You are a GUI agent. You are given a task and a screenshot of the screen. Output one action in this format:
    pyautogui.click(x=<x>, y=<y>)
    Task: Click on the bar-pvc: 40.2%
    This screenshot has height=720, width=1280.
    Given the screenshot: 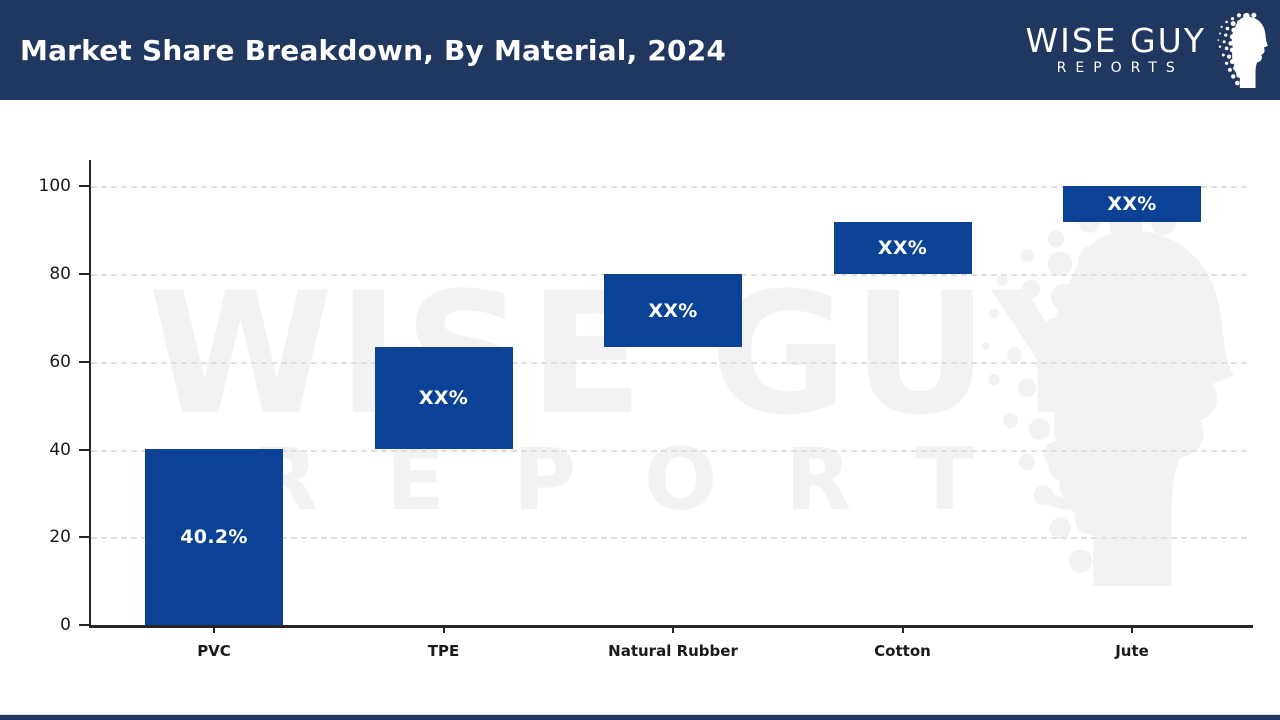 What is the action you would take?
    pyautogui.click(x=214, y=536)
    